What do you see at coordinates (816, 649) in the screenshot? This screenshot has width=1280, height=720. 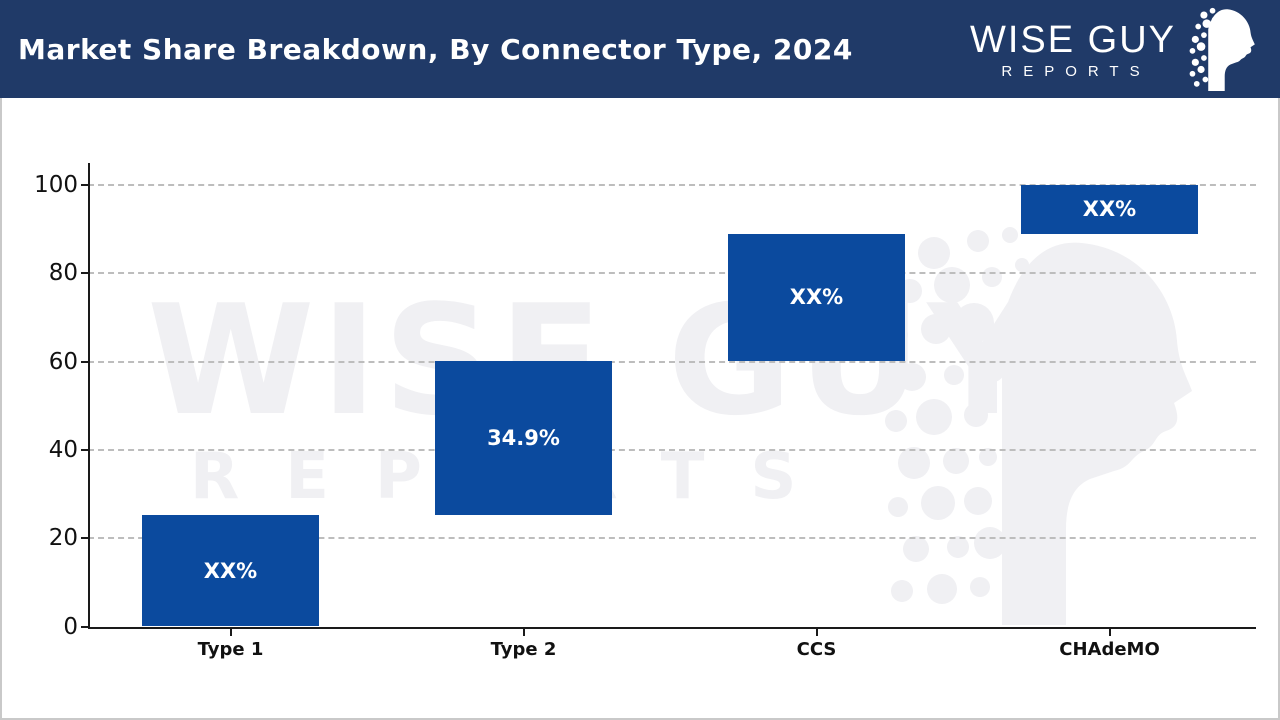 I see `x-axis-label-3: CCS` at bounding box center [816, 649].